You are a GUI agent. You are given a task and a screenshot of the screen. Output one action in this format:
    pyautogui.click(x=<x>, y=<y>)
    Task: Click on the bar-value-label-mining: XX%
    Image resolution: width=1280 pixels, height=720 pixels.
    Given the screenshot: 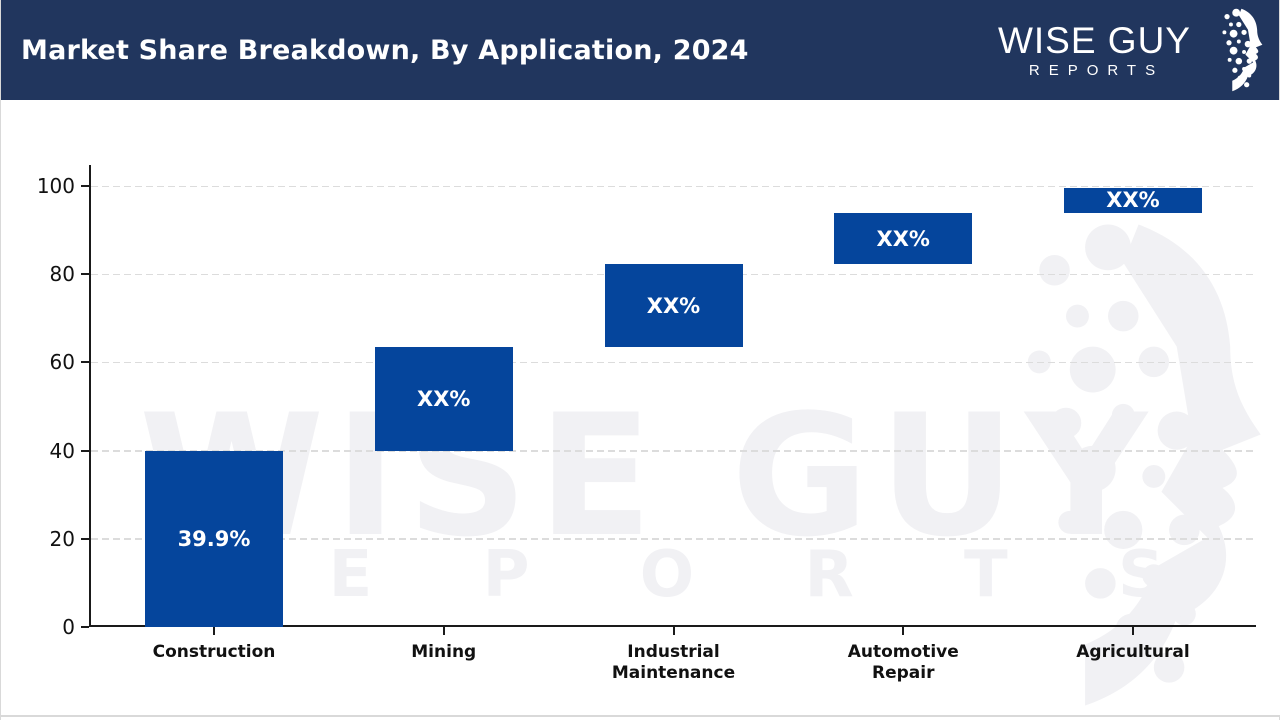 What is the action you would take?
    pyautogui.click(x=444, y=399)
    